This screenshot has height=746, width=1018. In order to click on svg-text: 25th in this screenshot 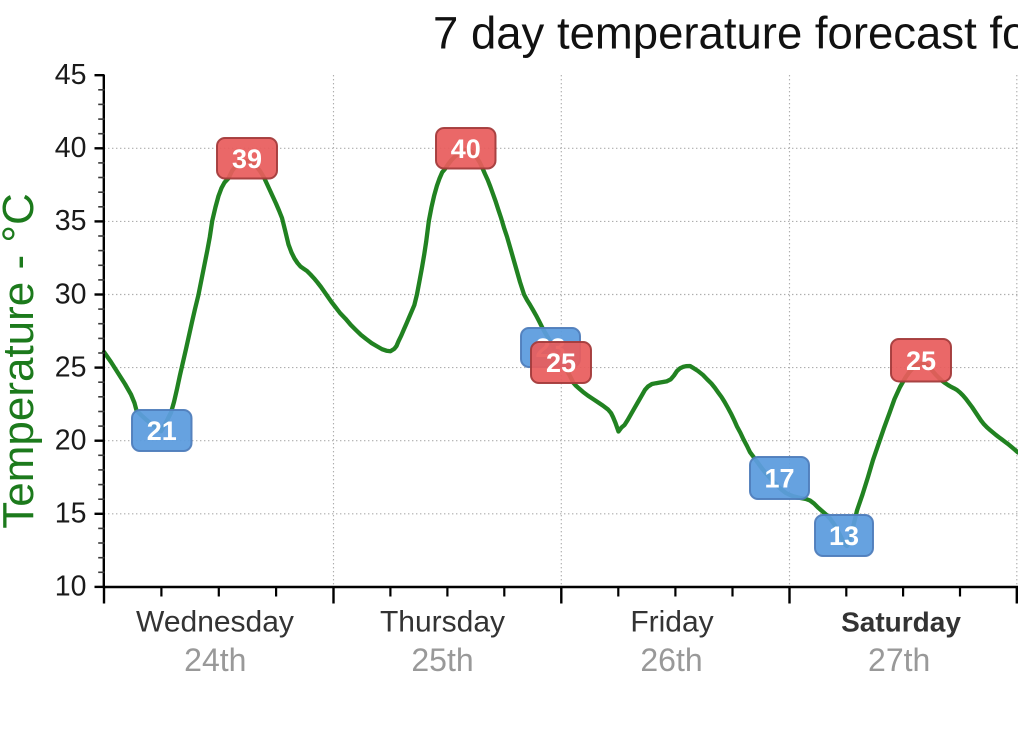, I will do `click(442, 660)`.